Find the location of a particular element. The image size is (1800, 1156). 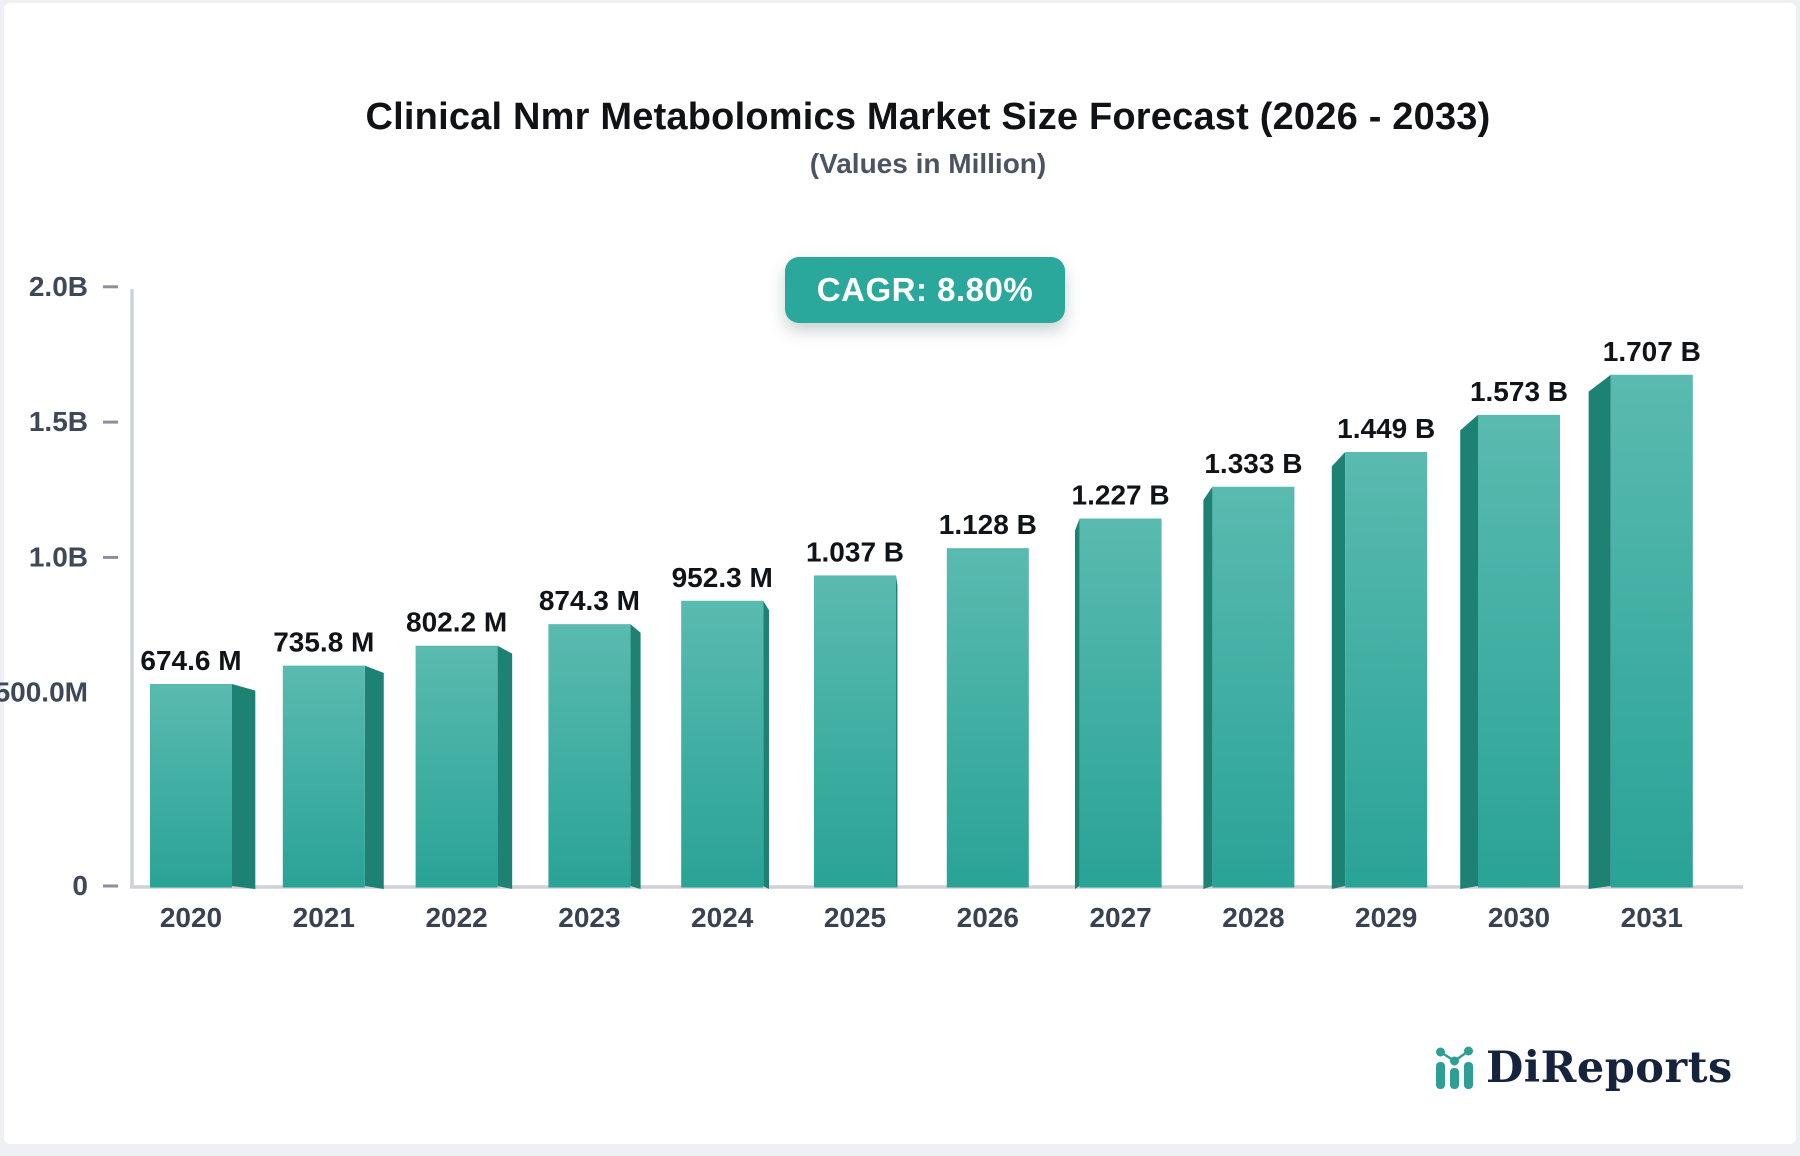

bar-value-label: 1.333 B is located at coordinates (1253, 463).